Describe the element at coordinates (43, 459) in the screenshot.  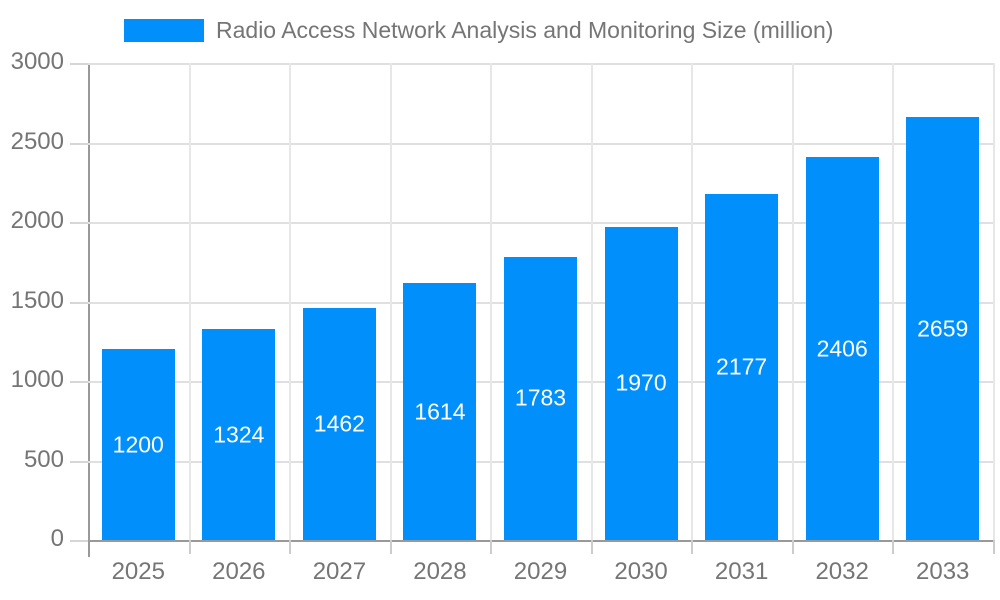
I see `y-tick-label: 500` at that location.